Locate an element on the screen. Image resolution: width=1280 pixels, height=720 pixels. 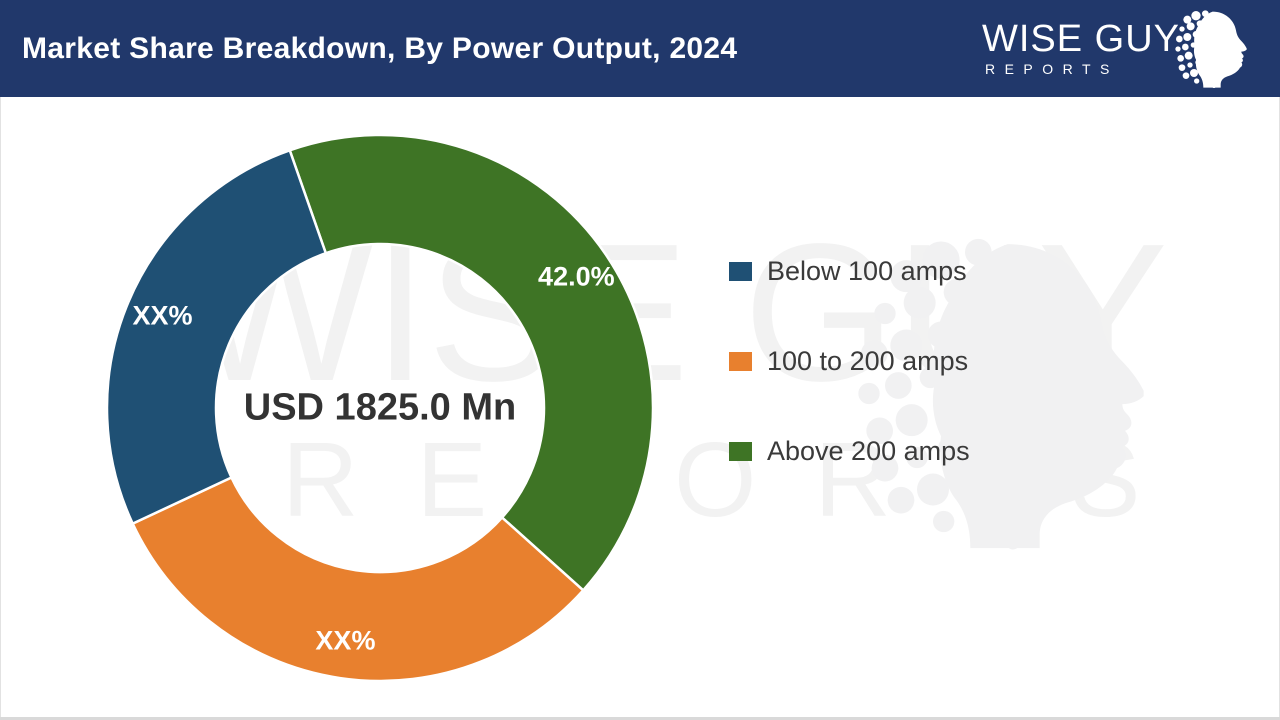
brand-logo-text: WISE GUY REPORTS is located at coordinates (1081, 48).